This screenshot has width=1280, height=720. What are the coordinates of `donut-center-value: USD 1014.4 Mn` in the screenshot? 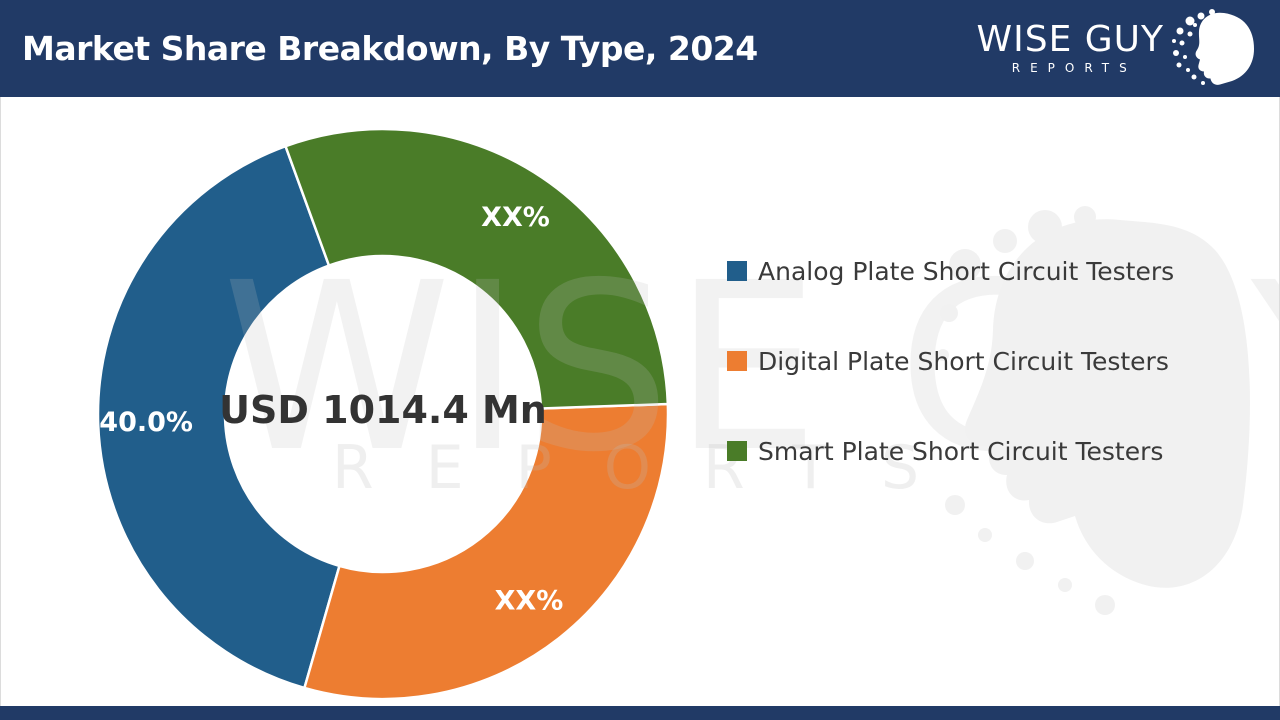 It's located at (383, 410).